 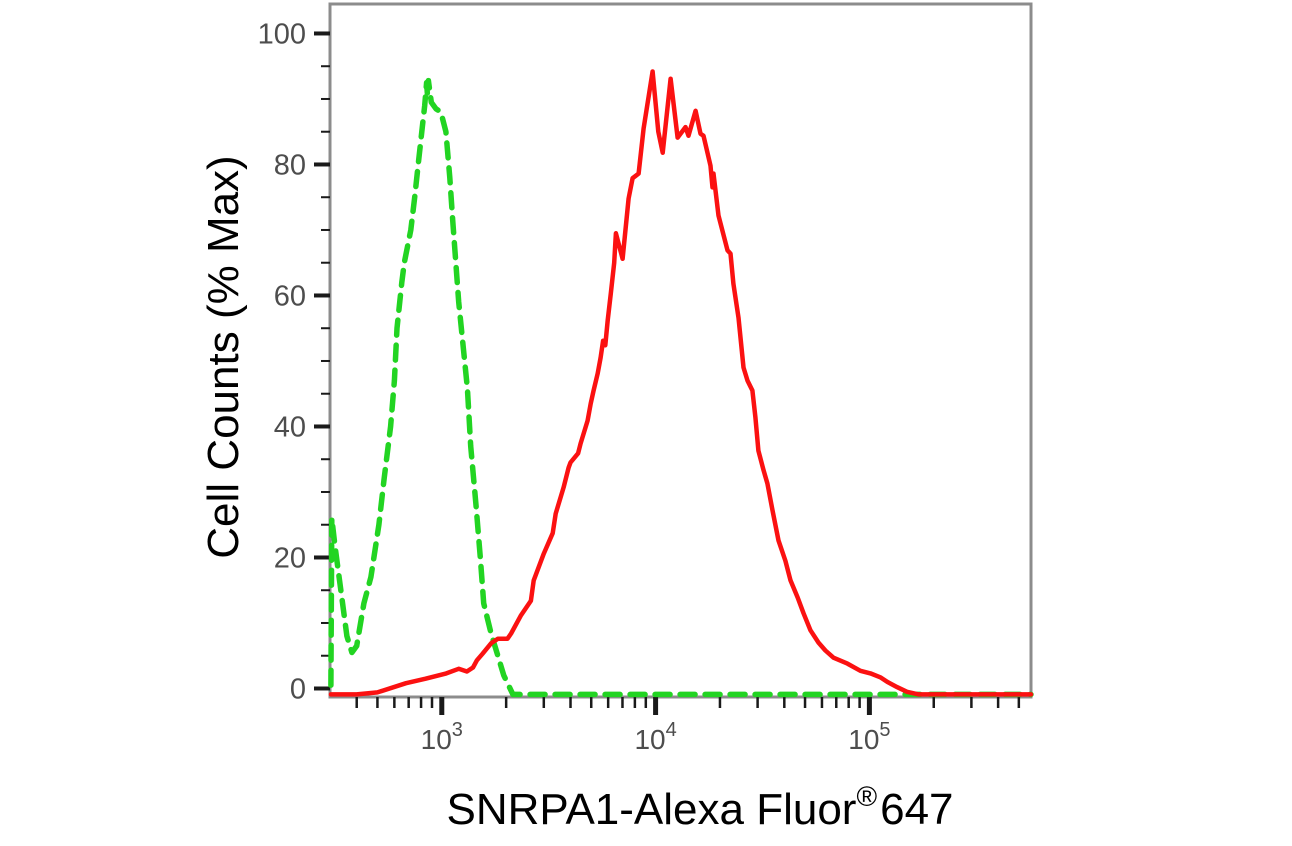 What do you see at coordinates (655, 737) in the screenshot?
I see `x-tick-label: 10⁴` at bounding box center [655, 737].